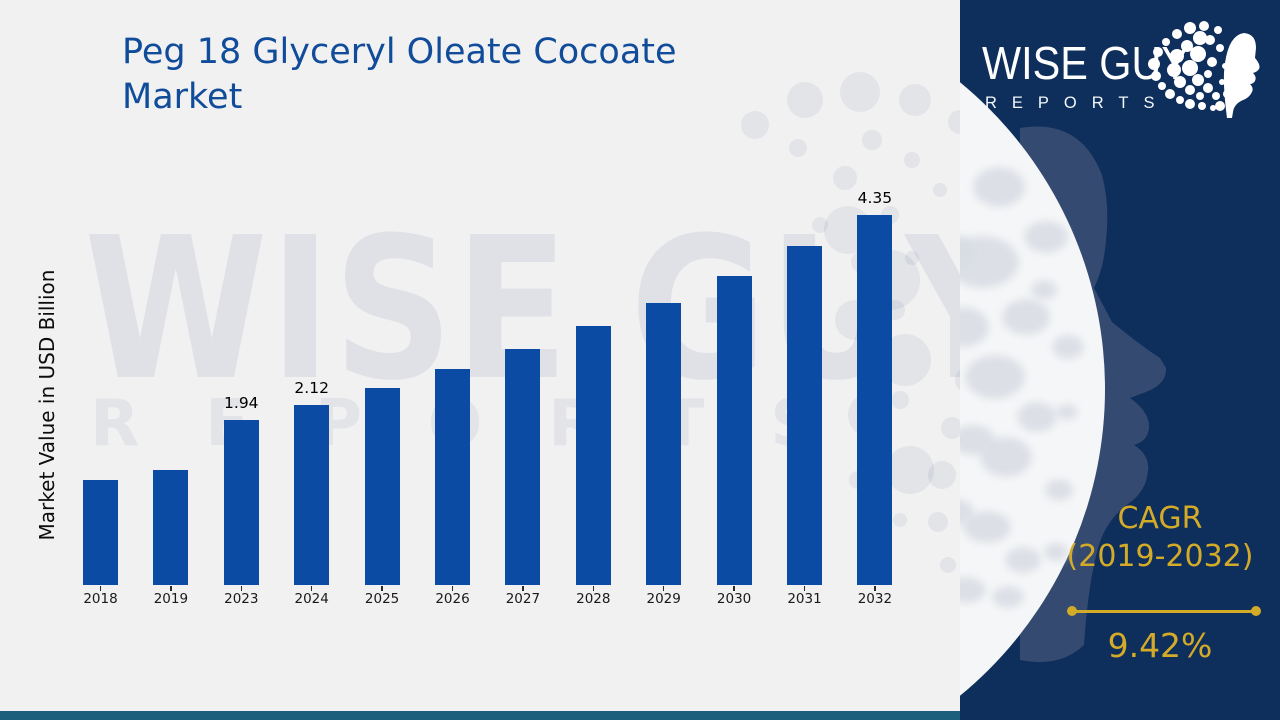 This screenshot has width=1280, height=720. I want to click on dotted-head-profile-icon, so click(1204, 69).